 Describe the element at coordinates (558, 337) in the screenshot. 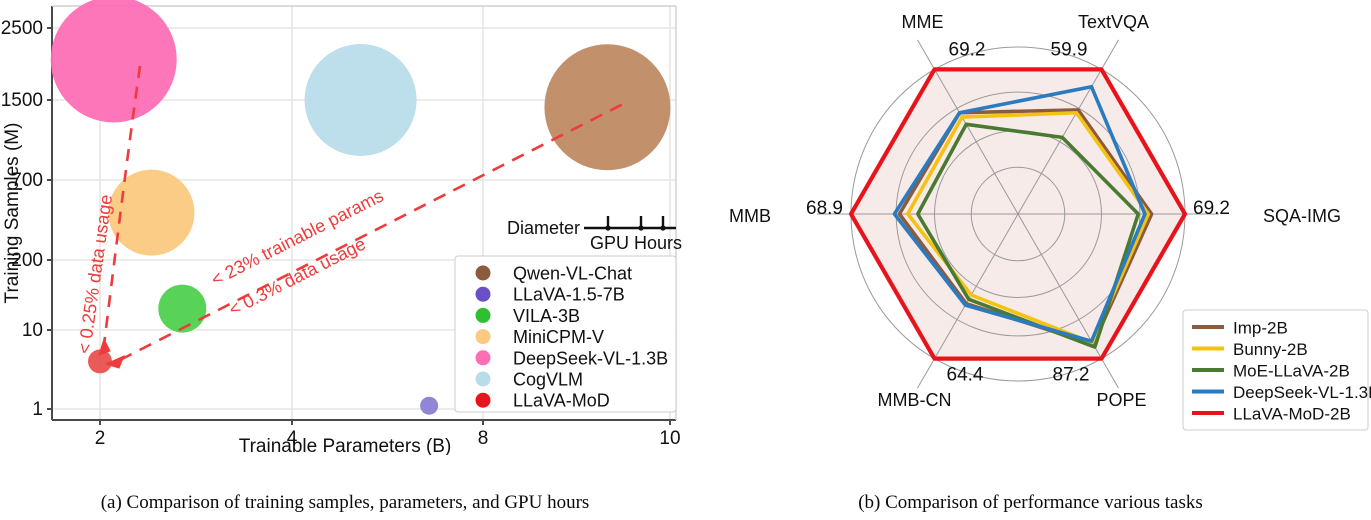

I see `legend-label-3: MiniCPM-V` at that location.